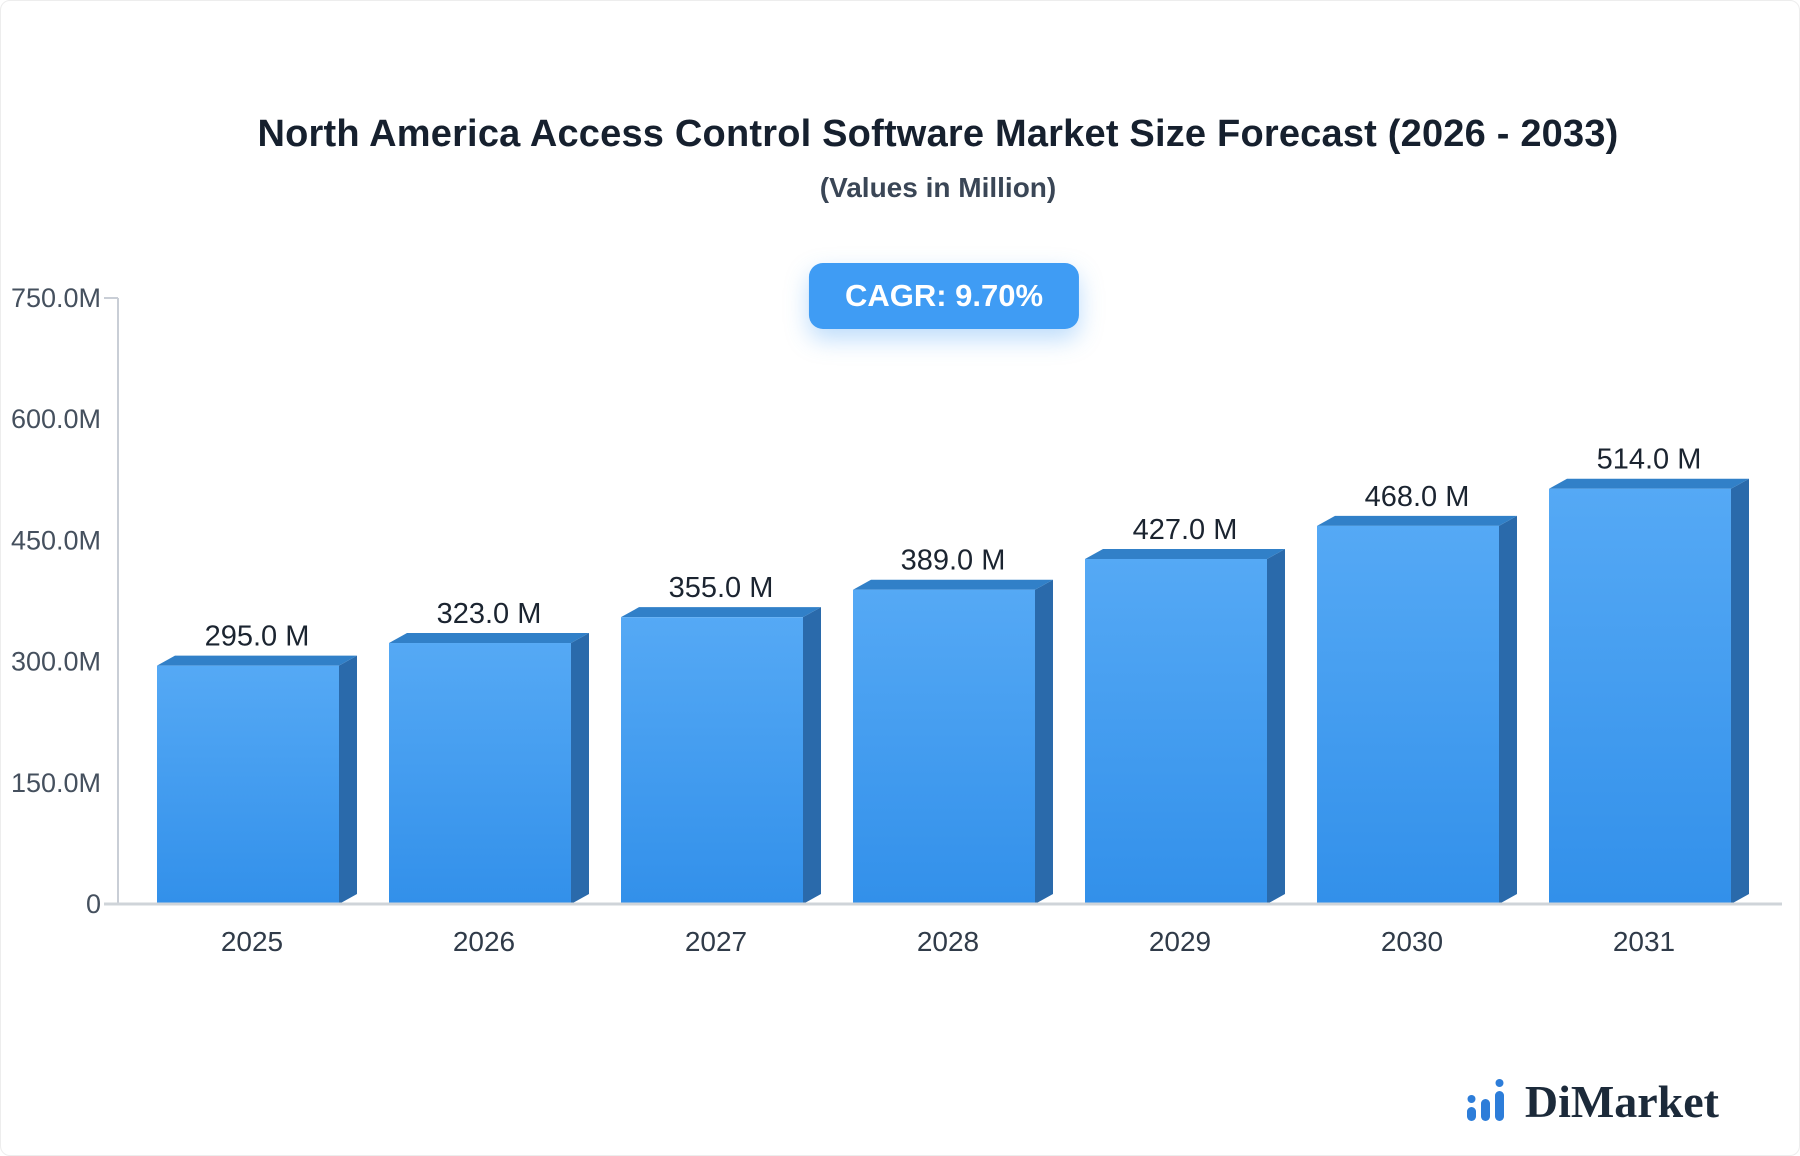 The width and height of the screenshot is (1800, 1156). I want to click on brand-logo: DiMarket, so click(1592, 1102).